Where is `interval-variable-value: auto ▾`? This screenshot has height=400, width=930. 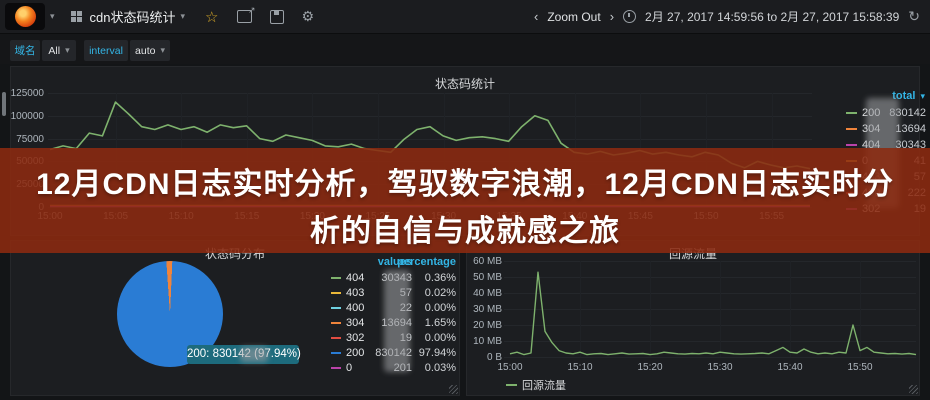 interval-variable-value: auto ▾ is located at coordinates (150, 50).